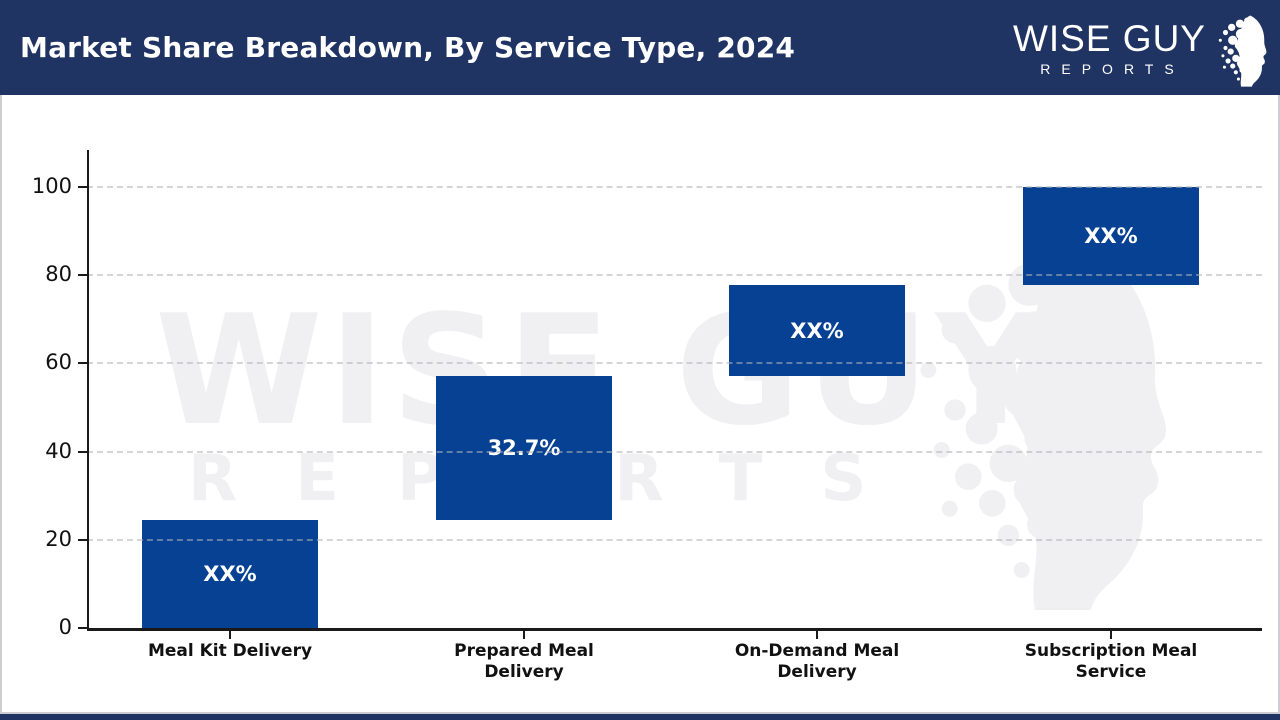 Image resolution: width=1280 pixels, height=720 pixels. Describe the element at coordinates (674, 629) in the screenshot. I see `x-axis` at that location.